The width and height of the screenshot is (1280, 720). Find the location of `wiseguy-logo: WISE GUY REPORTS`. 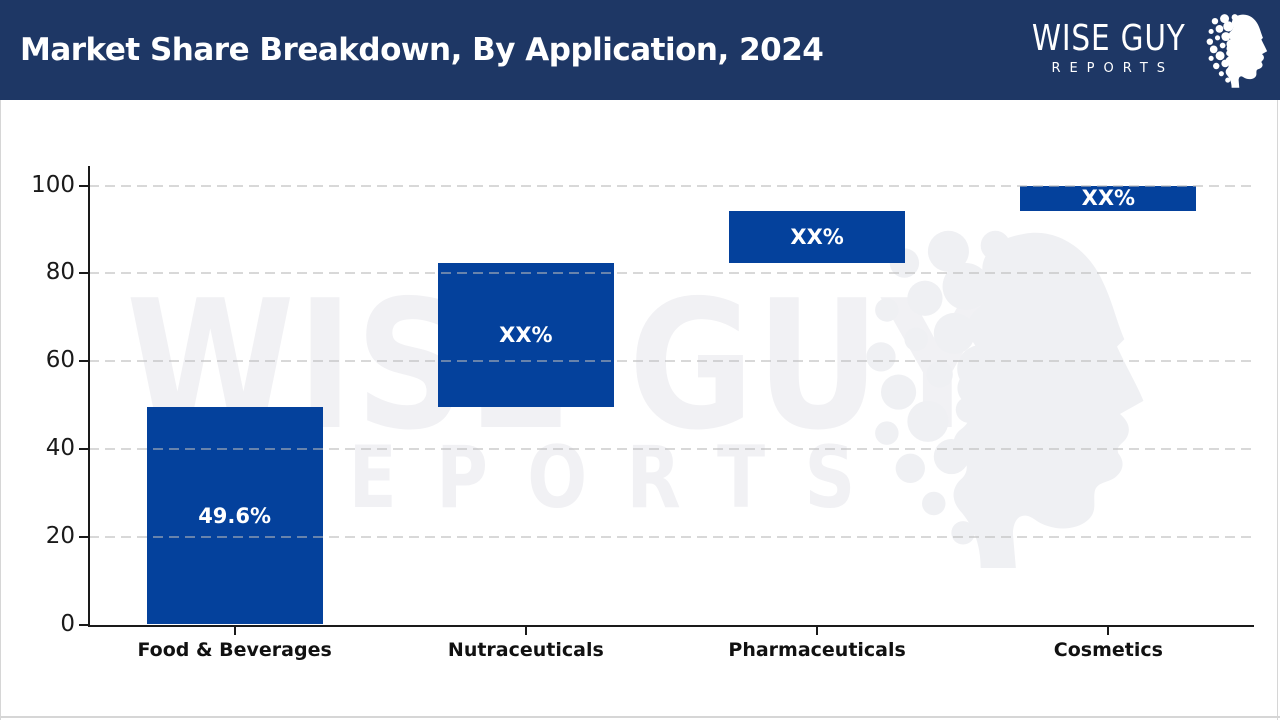

wiseguy-logo: WISE GUY REPORTS is located at coordinates (1143, 50).